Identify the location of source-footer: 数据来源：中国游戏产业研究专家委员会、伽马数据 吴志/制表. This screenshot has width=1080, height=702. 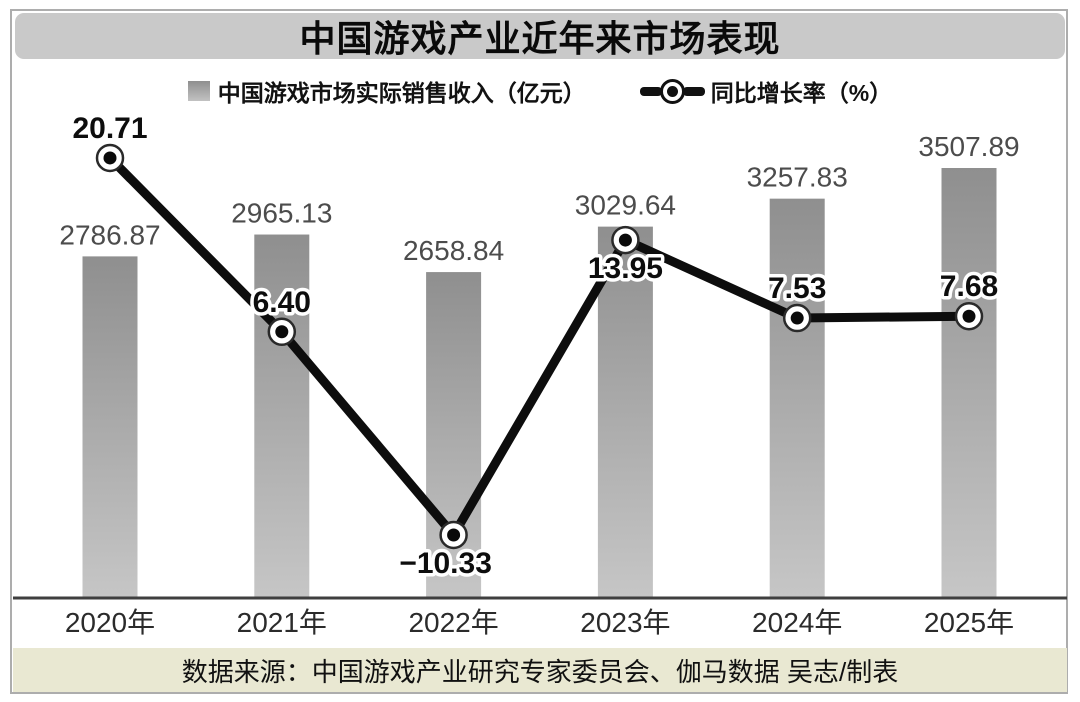
(540, 670).